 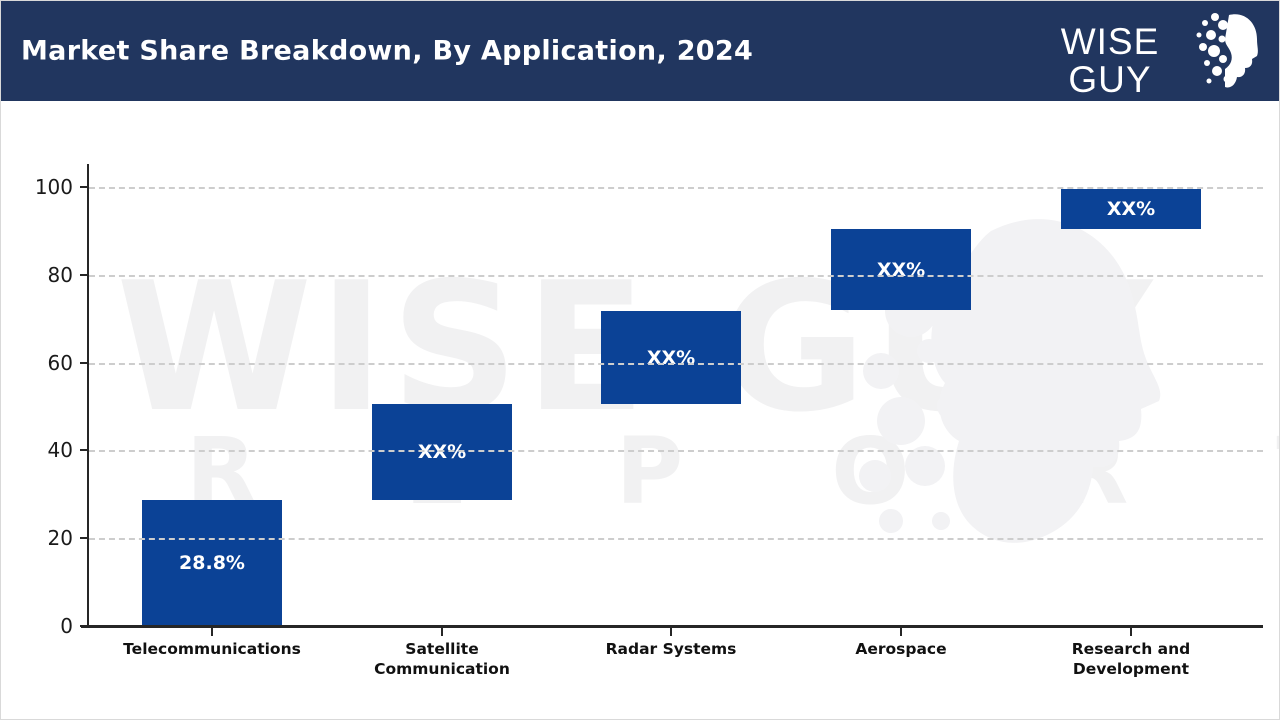 I want to click on x-tick-mark-telecommunications, so click(x=212, y=632).